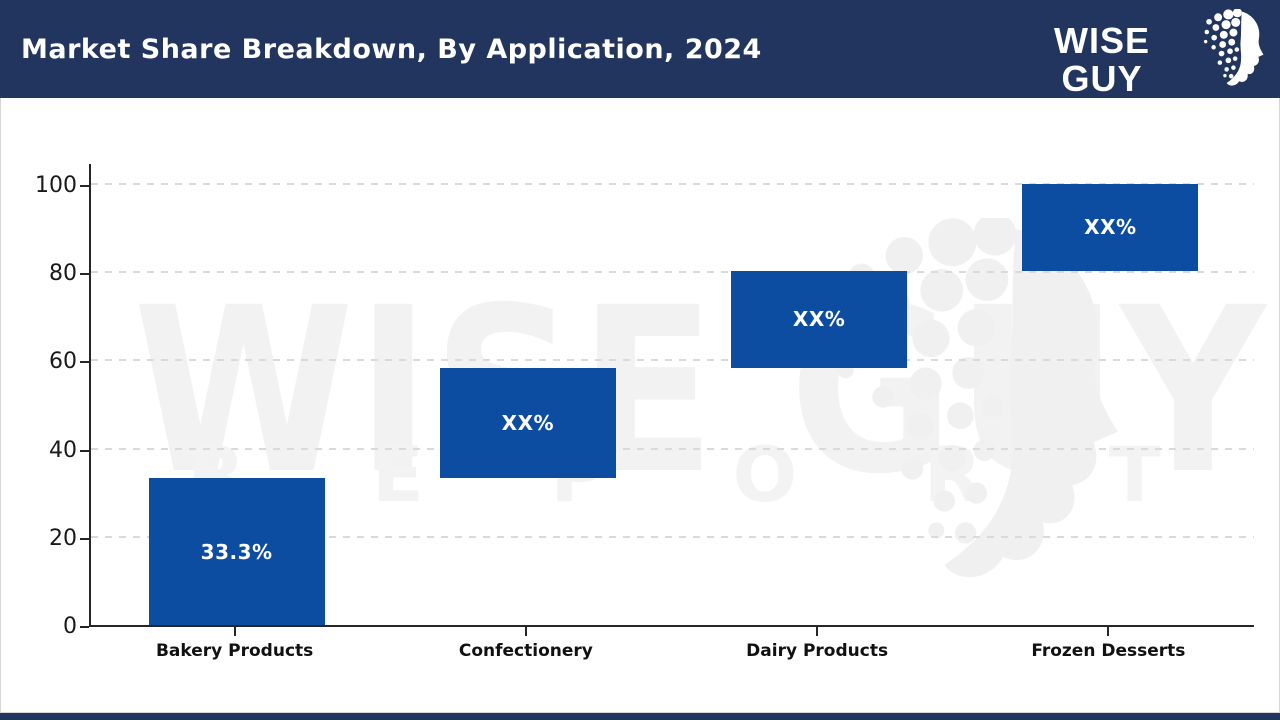  Describe the element at coordinates (63, 538) in the screenshot. I see `y-tick-label: 20` at that location.